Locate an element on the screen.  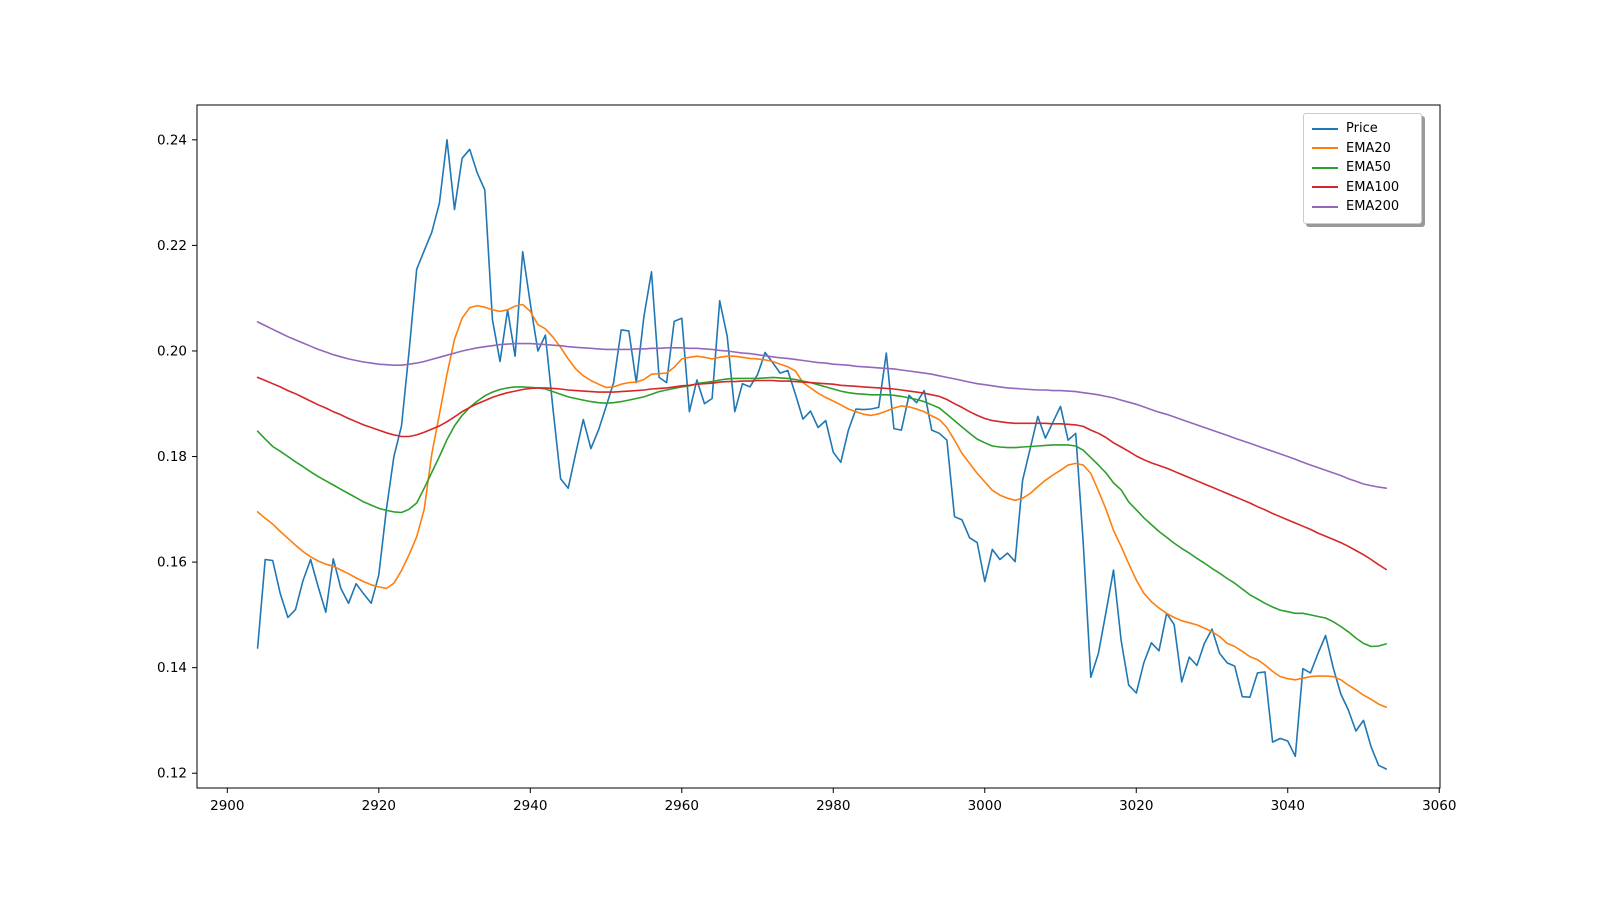
x-tick-label: 2980 is located at coordinates (833, 806).